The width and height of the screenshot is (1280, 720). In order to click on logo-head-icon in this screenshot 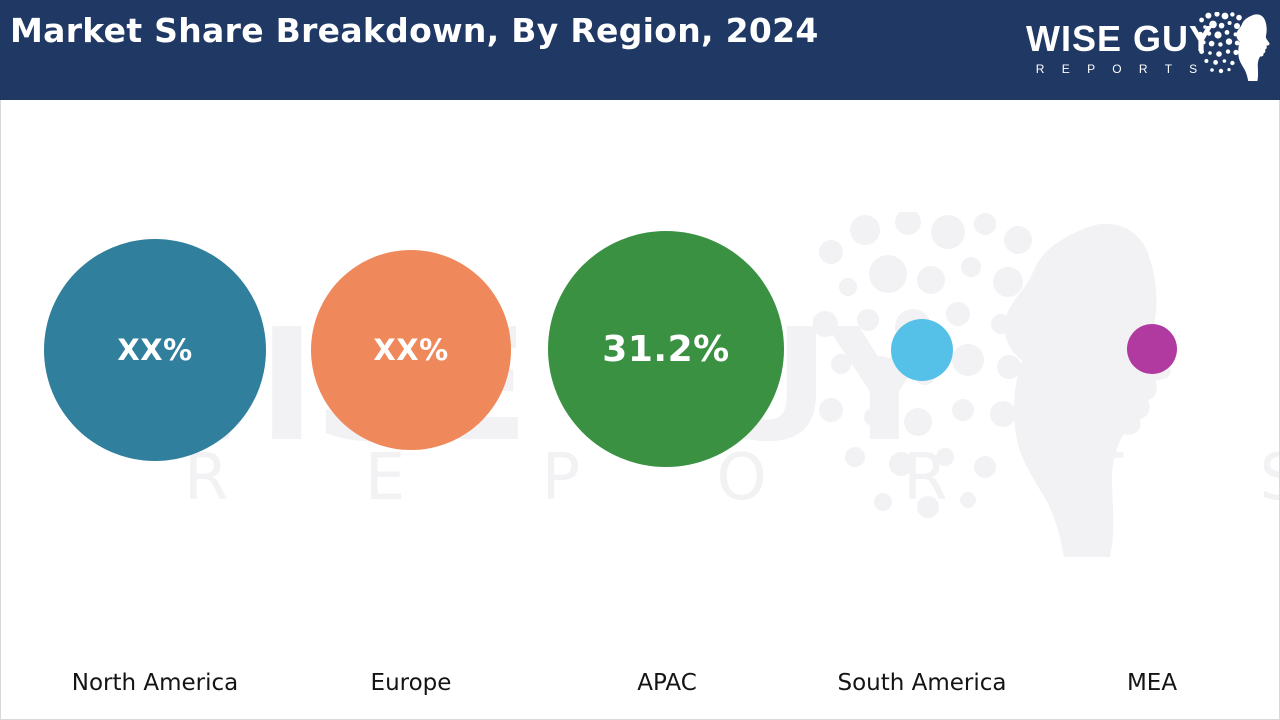, I will do `click(1234, 46)`.